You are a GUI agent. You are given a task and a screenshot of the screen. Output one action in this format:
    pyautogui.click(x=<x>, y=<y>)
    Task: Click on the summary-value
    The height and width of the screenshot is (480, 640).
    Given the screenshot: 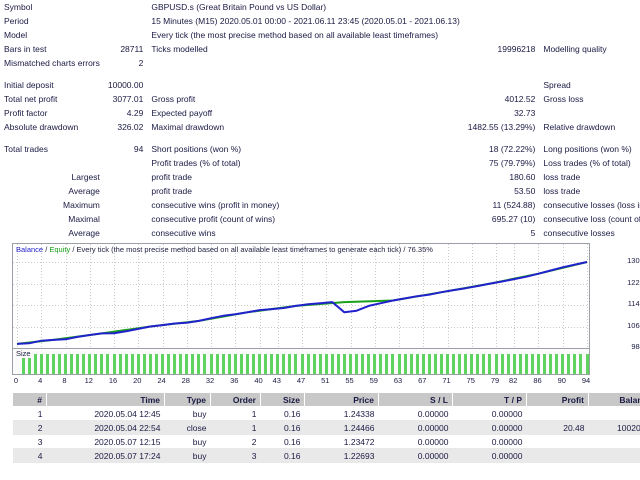 What is the action you would take?
    pyautogui.click(x=125, y=7)
    